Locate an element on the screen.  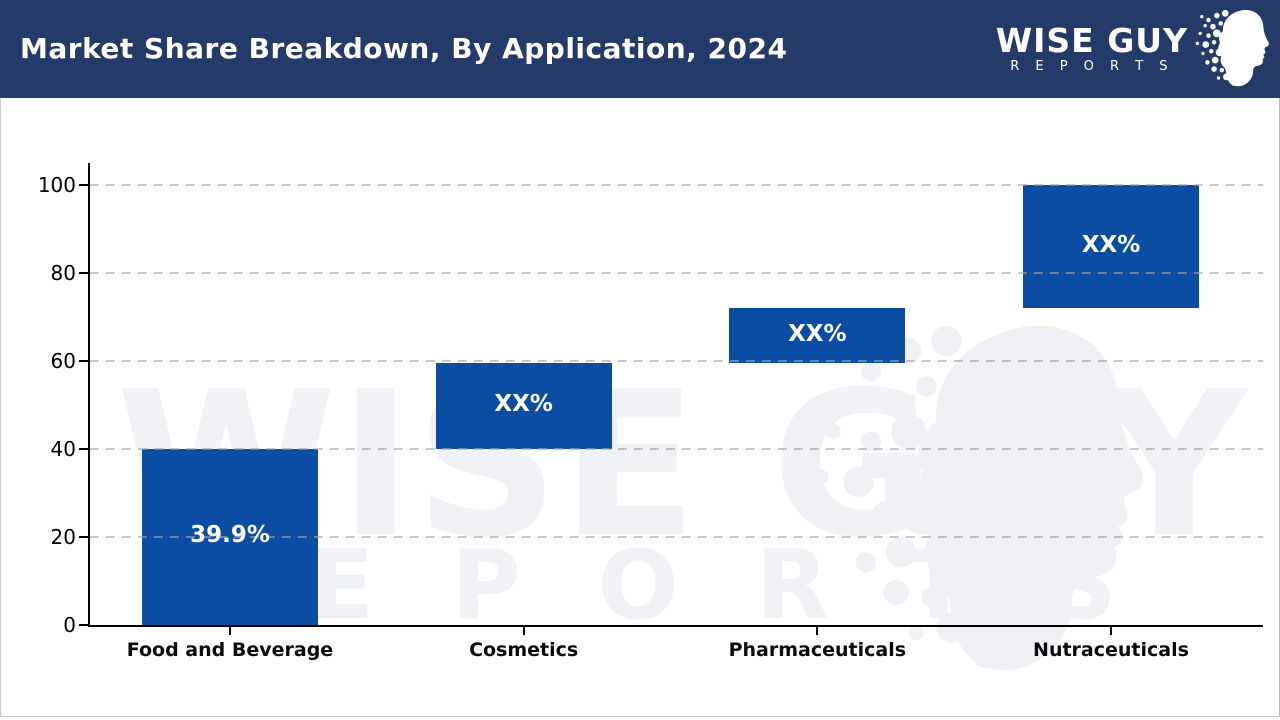
bottom-margin is located at coordinates (640, 718).